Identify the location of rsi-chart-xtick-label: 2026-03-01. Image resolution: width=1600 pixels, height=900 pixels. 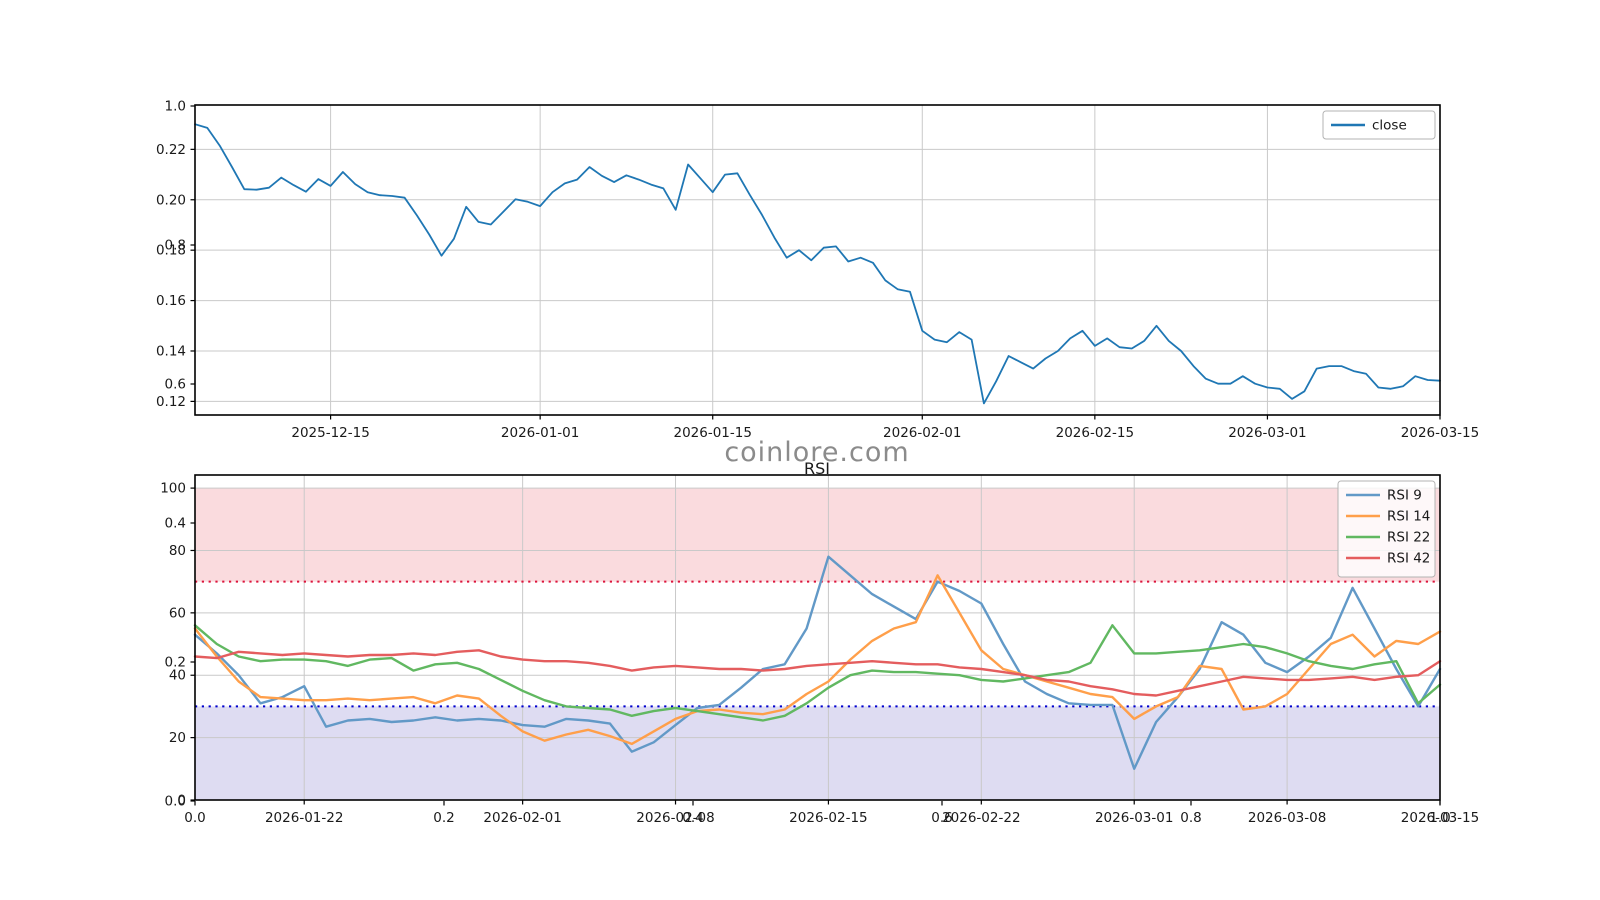
(1134, 818).